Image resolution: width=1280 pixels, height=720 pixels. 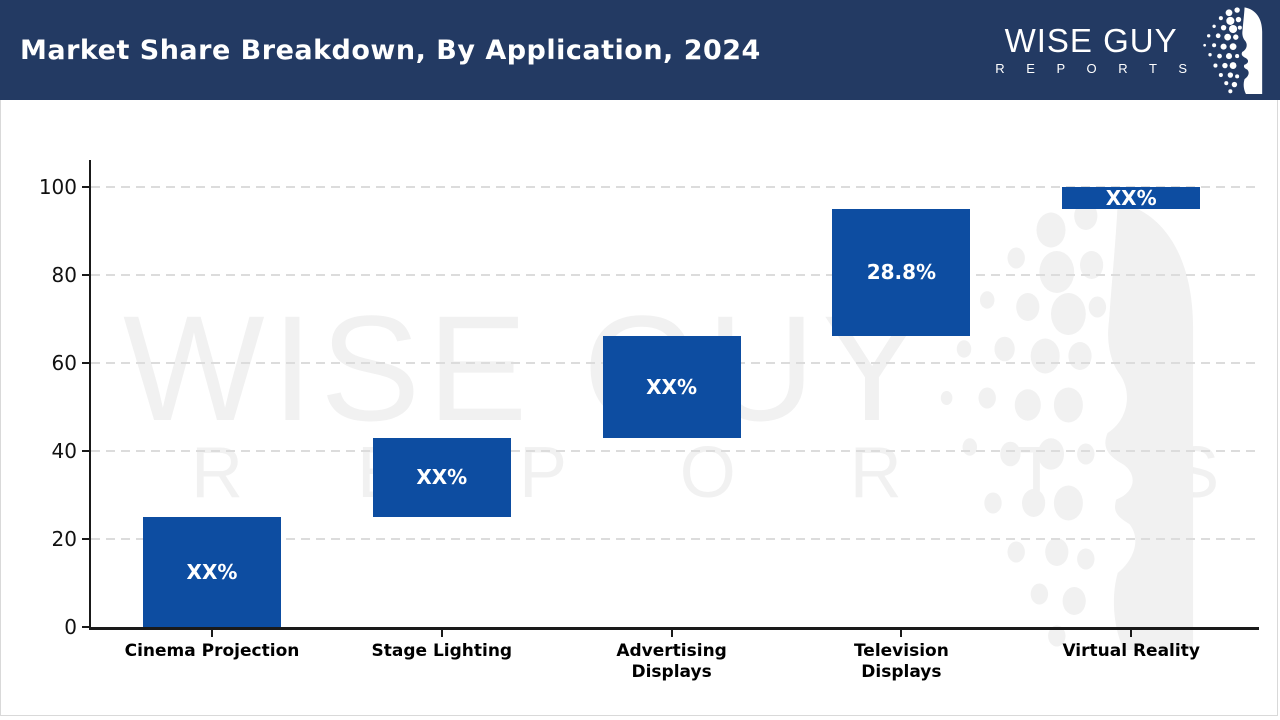 I want to click on y-tick-label-40: 40, so click(x=64, y=451).